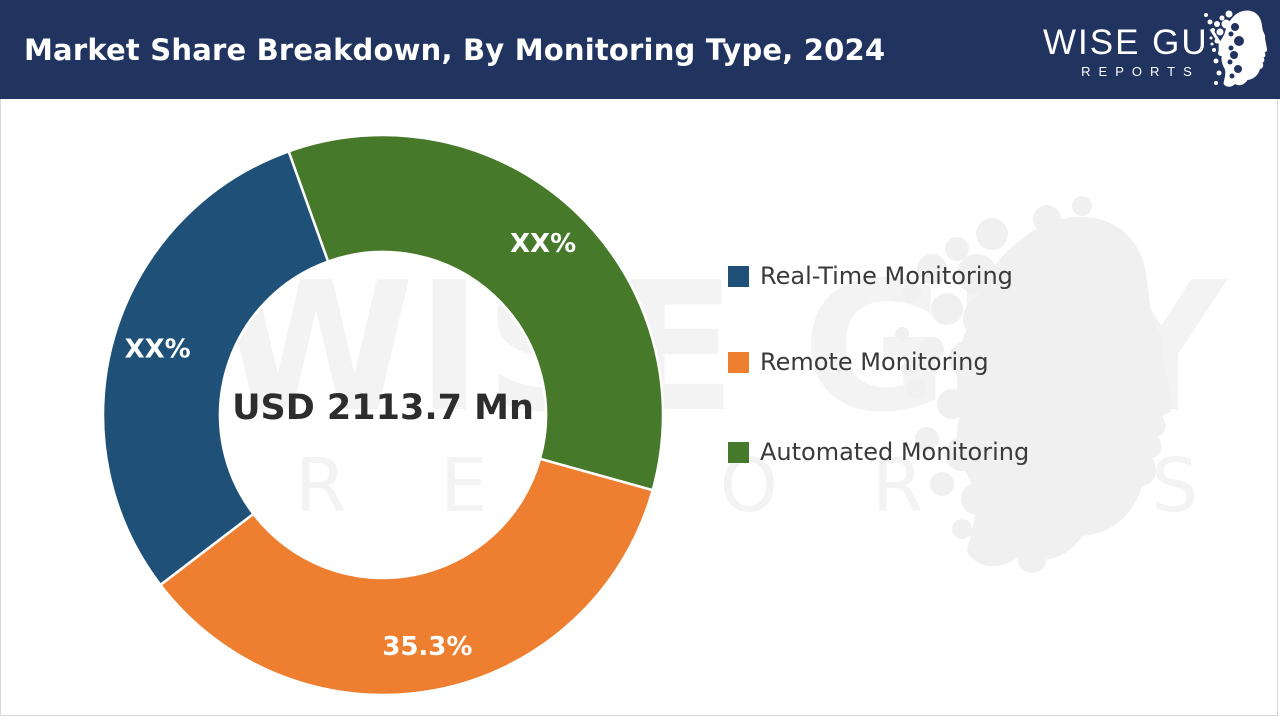 This screenshot has width=1280, height=720. What do you see at coordinates (886, 276) in the screenshot?
I see `legend-label: Real-Time Monitoring` at bounding box center [886, 276].